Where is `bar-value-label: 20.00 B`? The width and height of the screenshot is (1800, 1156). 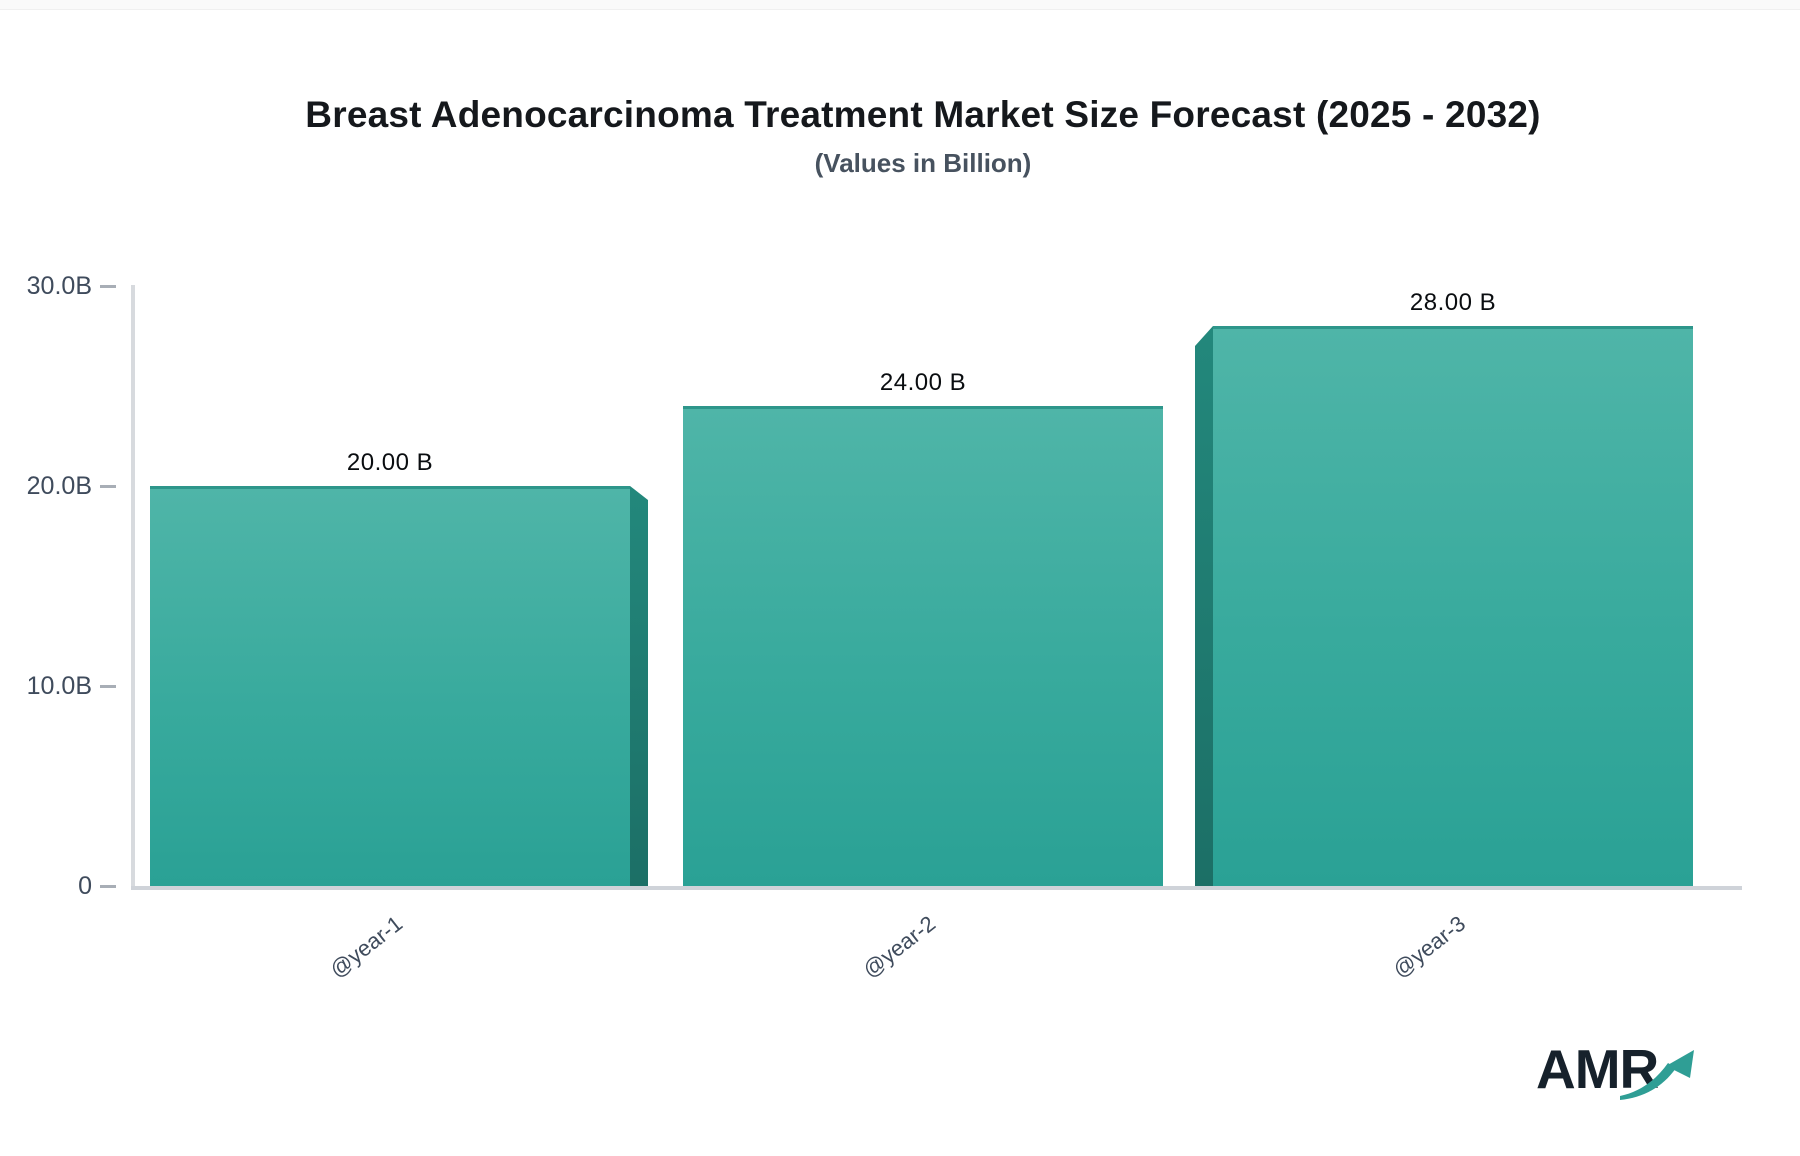
bar-value-label: 20.00 B is located at coordinates (390, 462).